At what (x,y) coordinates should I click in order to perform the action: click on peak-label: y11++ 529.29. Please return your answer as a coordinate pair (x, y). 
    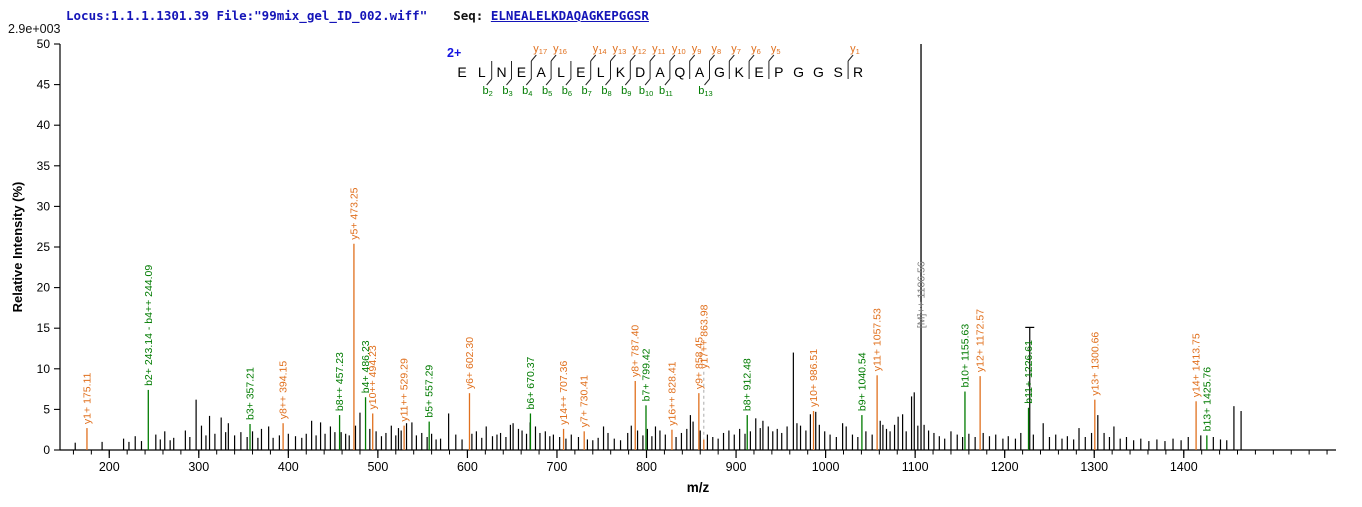
    Looking at the image, I should click on (405, 390).